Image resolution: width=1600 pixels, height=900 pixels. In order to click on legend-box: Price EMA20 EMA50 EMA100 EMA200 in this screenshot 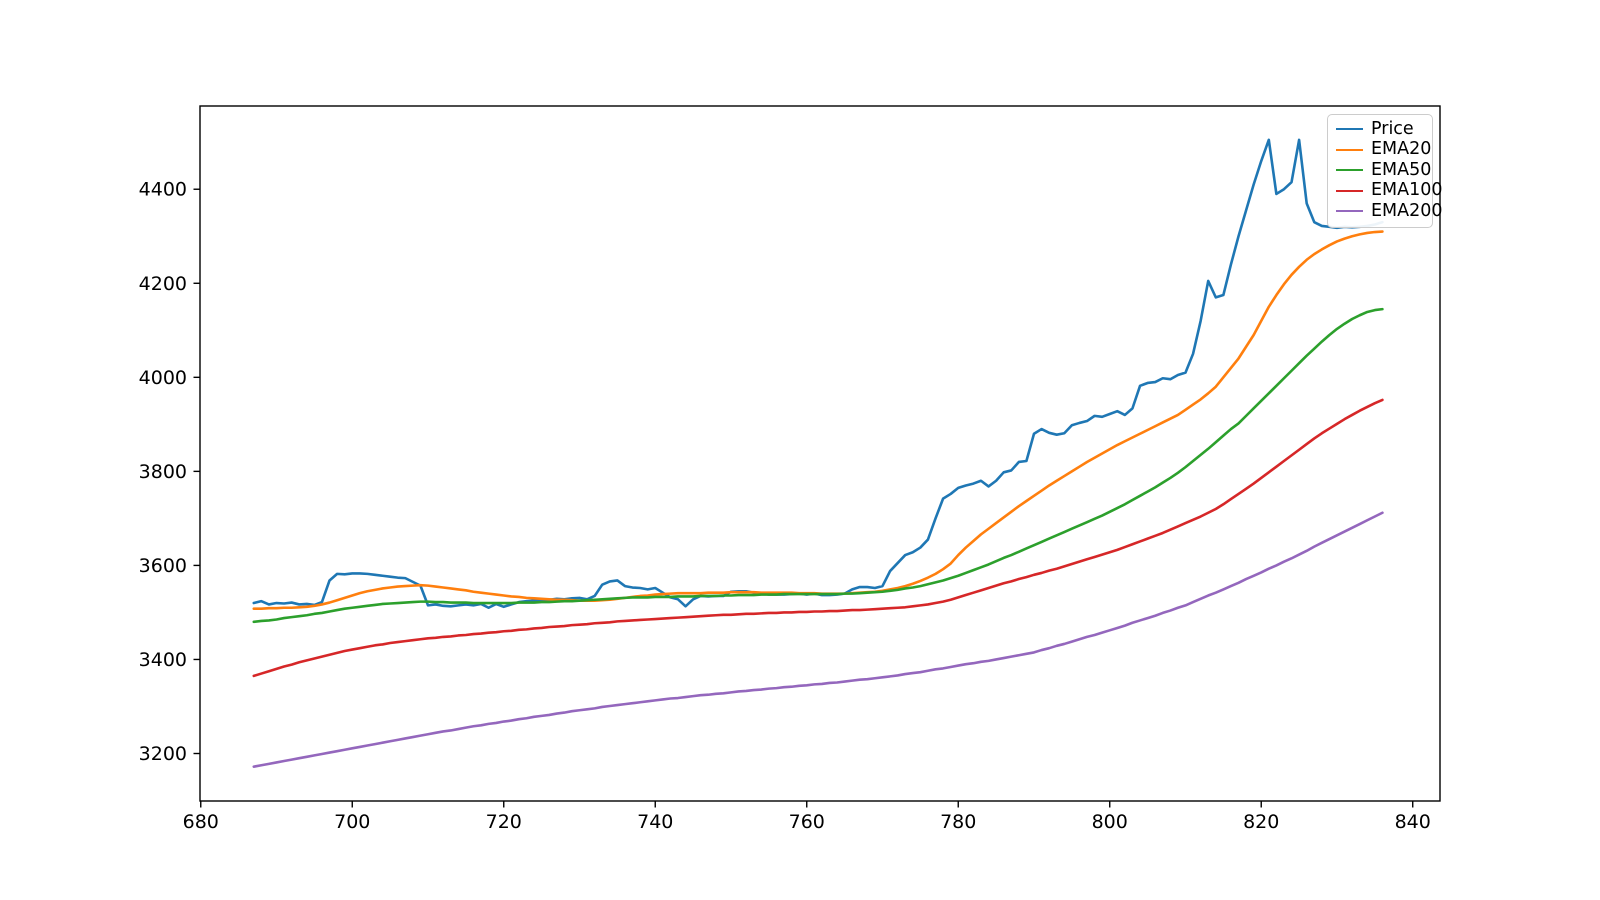, I will do `click(1385, 171)`.